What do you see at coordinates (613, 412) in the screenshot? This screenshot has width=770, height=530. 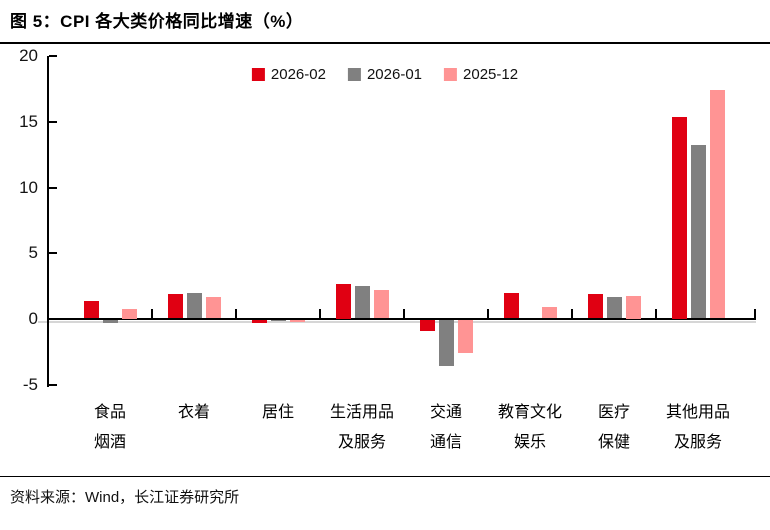 I see `x-axis-label-line: 医疗` at bounding box center [613, 412].